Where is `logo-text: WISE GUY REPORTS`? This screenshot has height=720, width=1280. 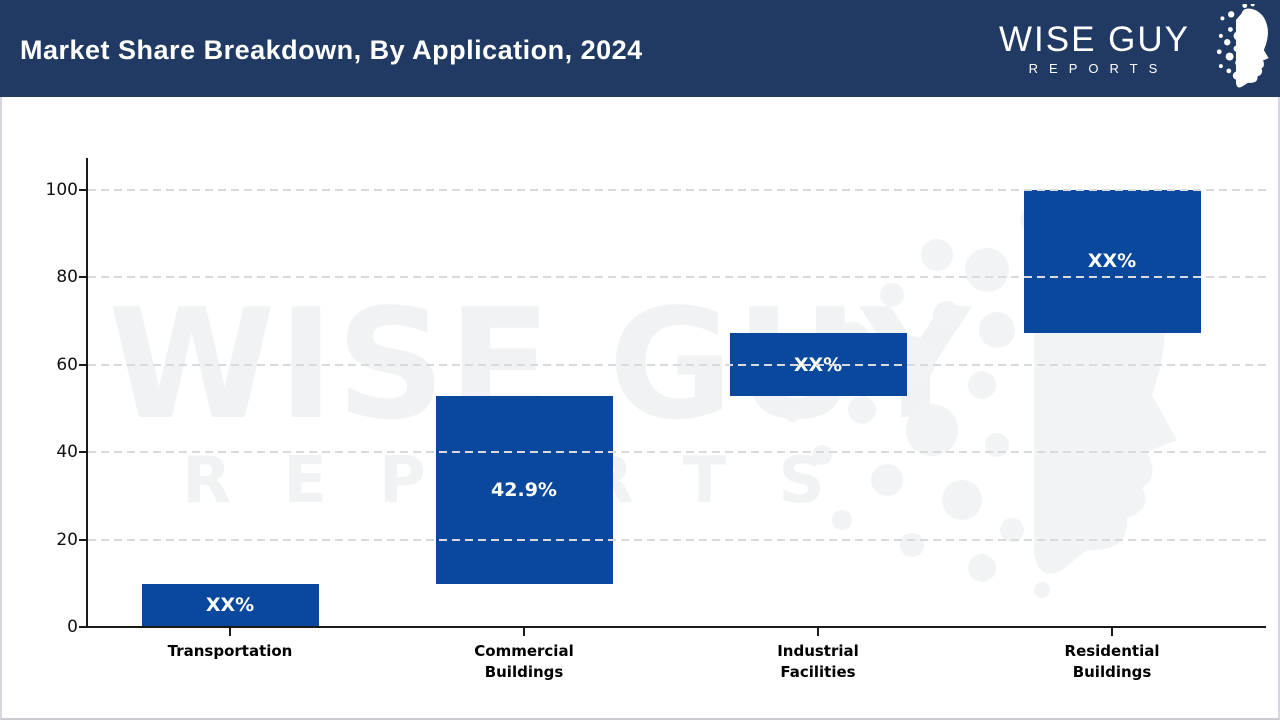 logo-text: WISE GUY REPORTS is located at coordinates (1094, 48).